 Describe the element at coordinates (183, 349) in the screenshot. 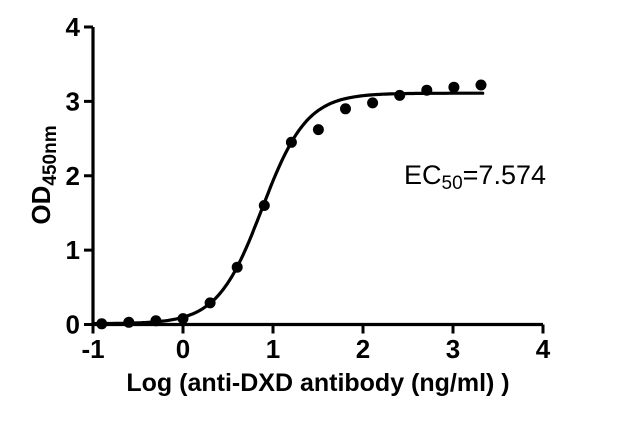

I see `x-tick-label: 0` at that location.